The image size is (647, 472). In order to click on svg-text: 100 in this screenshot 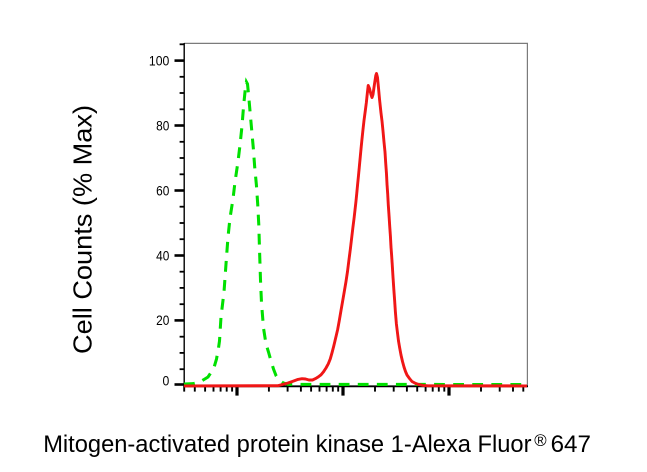, I will do `click(159, 60)`.